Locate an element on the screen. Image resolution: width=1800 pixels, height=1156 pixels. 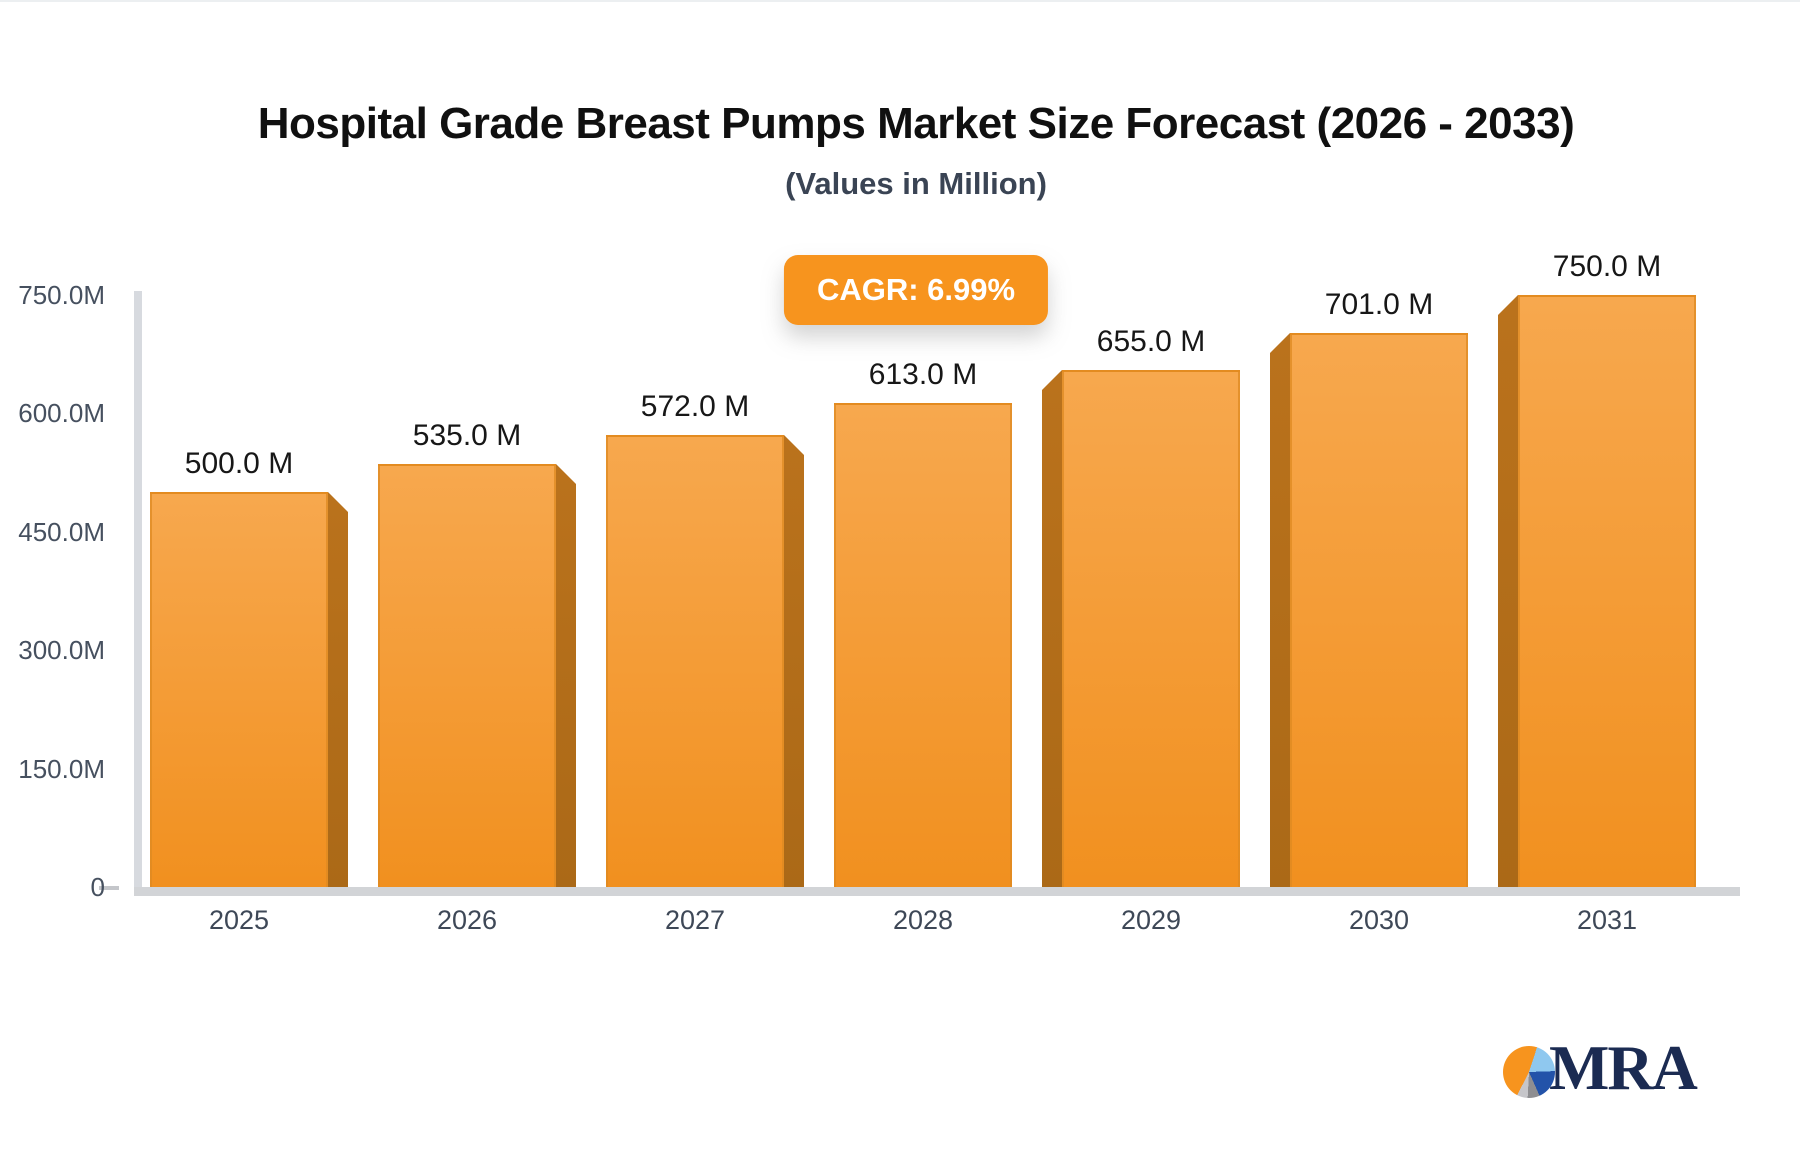
pie-chart-icon is located at coordinates (1529, 1072).